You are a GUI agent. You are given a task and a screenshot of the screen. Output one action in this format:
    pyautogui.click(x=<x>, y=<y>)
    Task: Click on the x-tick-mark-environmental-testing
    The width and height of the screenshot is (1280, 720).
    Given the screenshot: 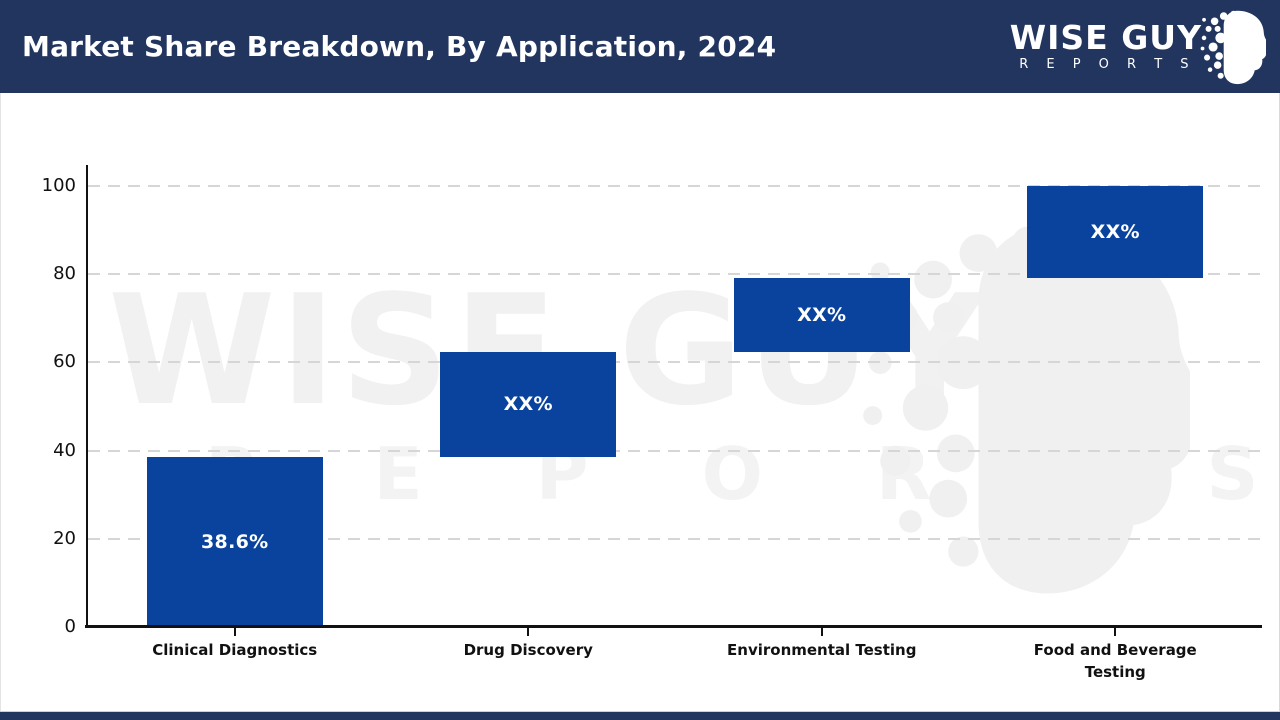 What is the action you would take?
    pyautogui.click(x=821, y=632)
    